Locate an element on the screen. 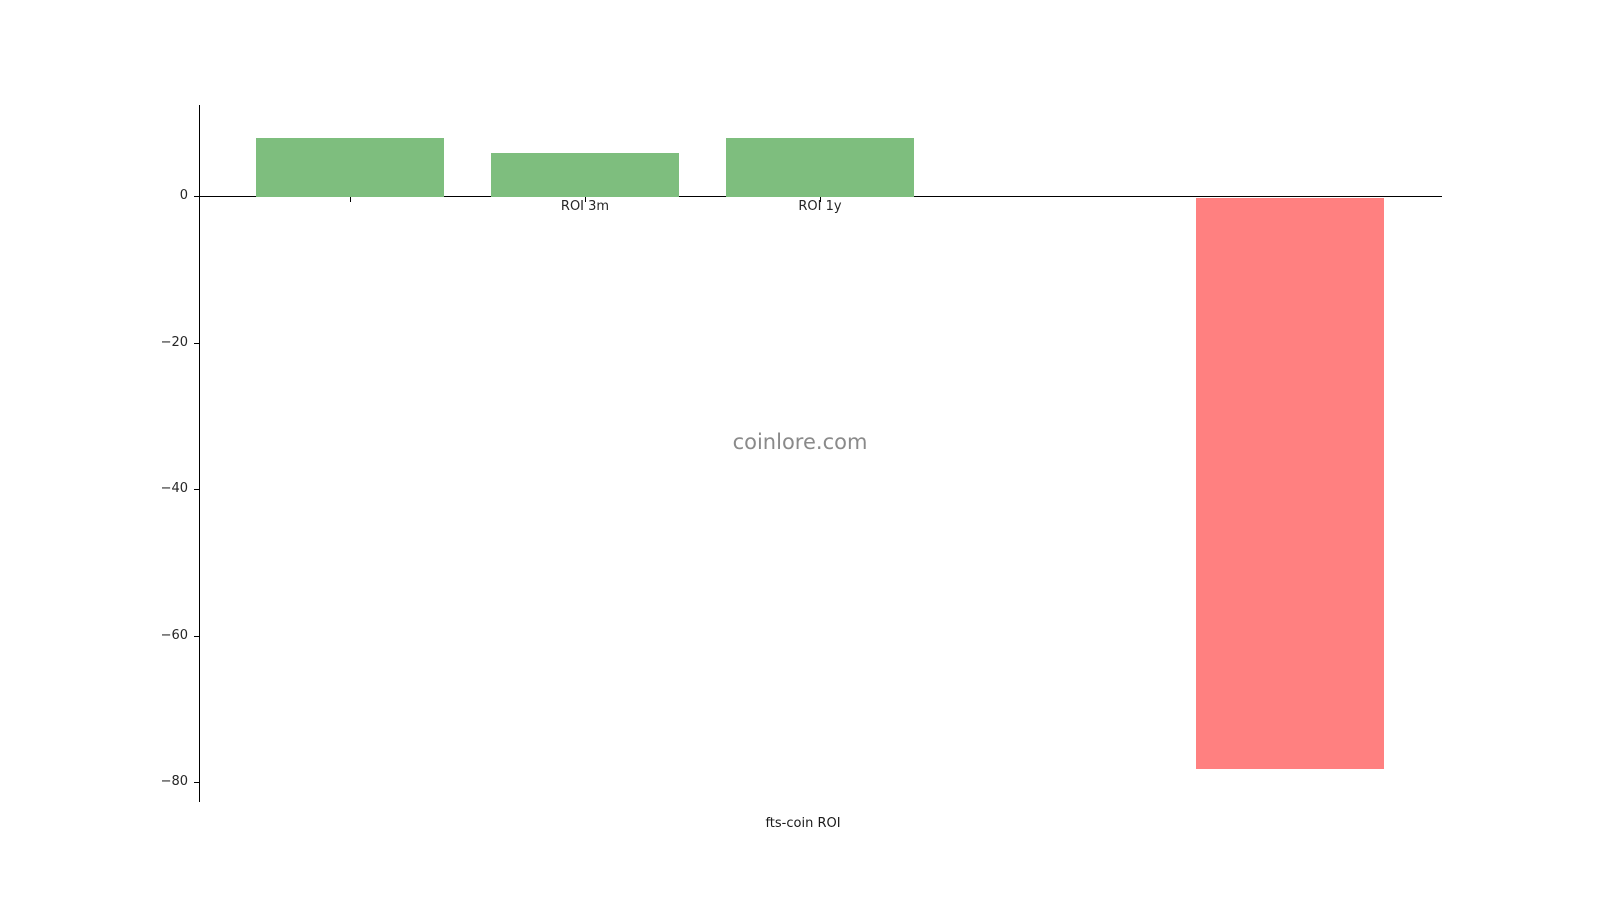 This screenshot has height=900, width=1600. x-tick-label: ROI 3m is located at coordinates (585, 206).